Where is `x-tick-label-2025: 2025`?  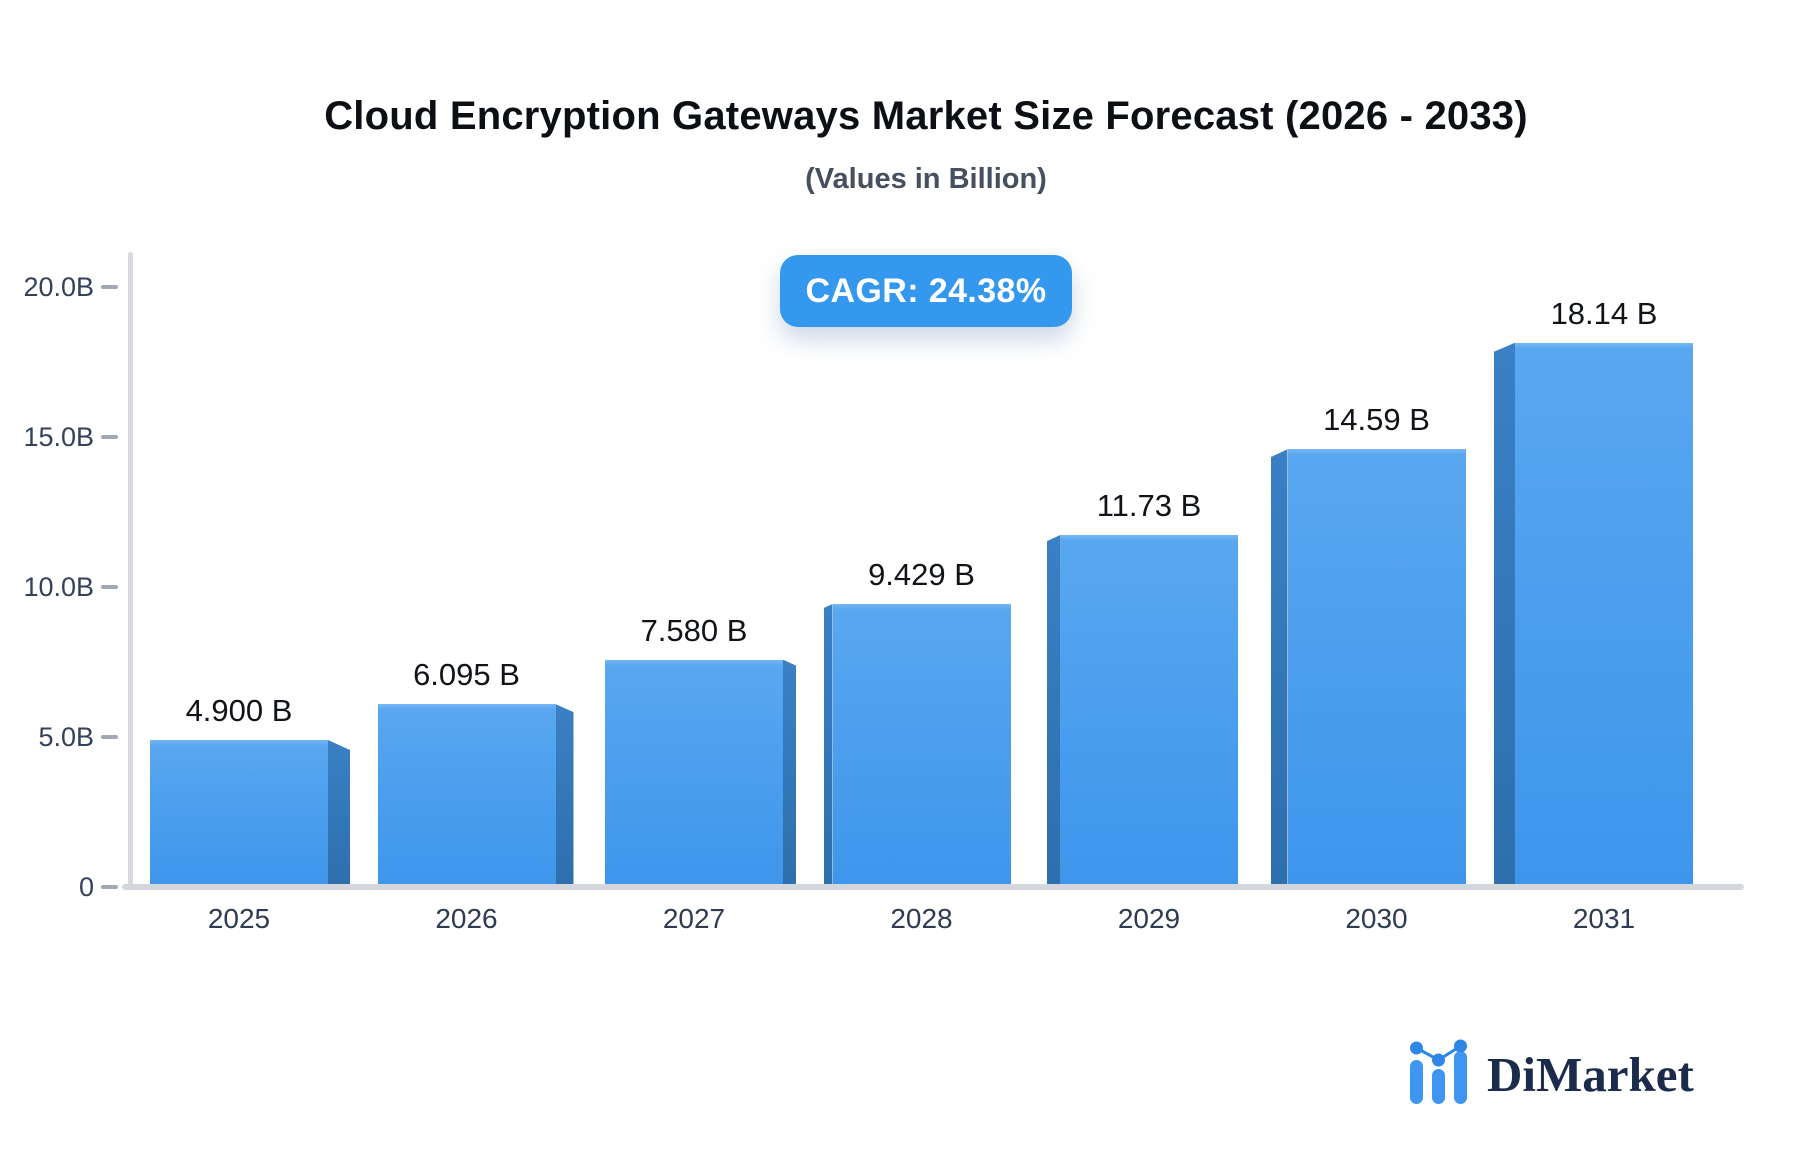 x-tick-label-2025: 2025 is located at coordinates (239, 918).